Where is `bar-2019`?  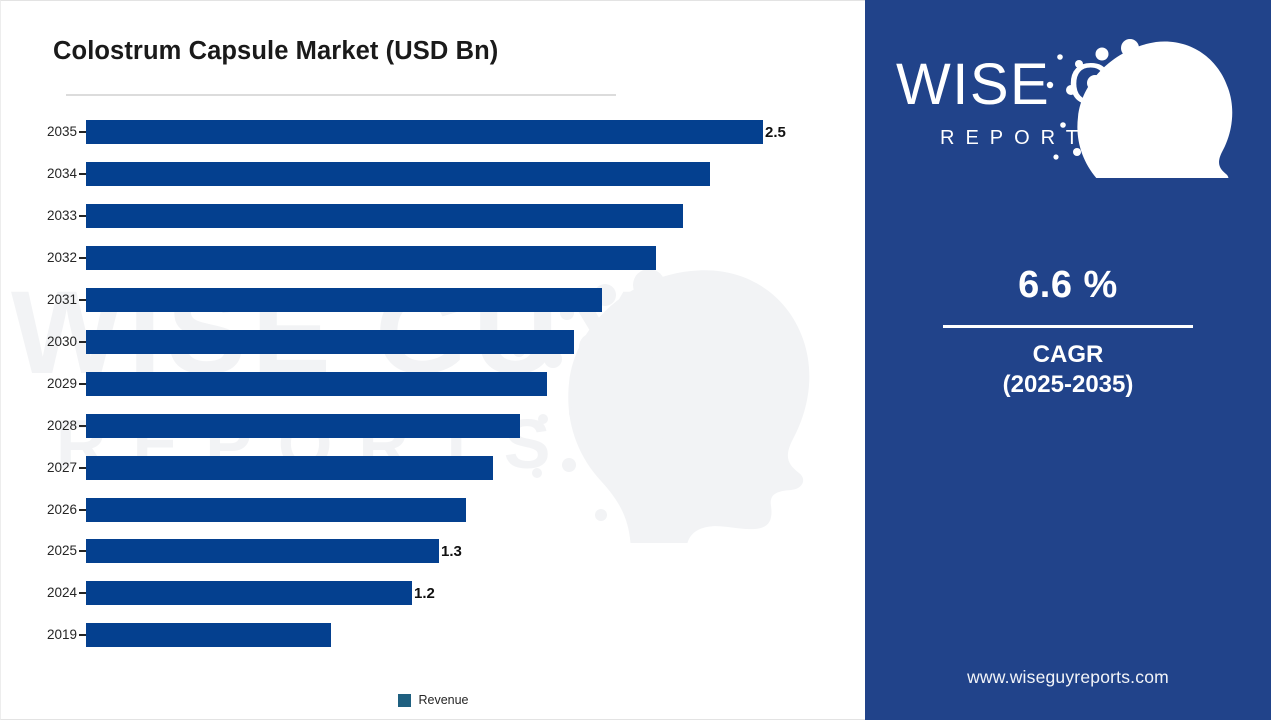
bar-2019 is located at coordinates (208, 635).